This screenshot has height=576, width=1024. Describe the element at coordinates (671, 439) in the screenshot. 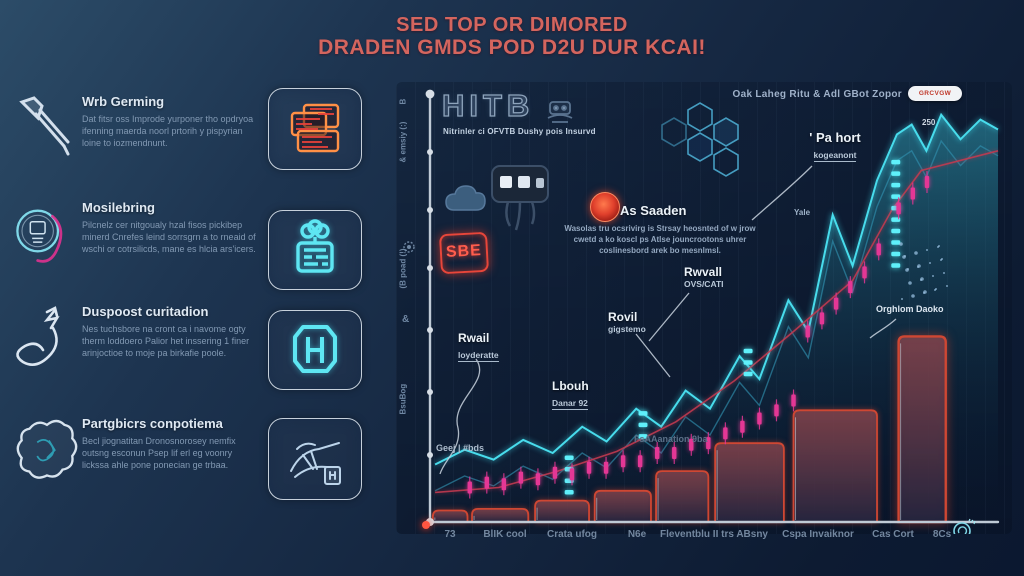

I see `annotation-trend: FsAAanation 9ba` at that location.